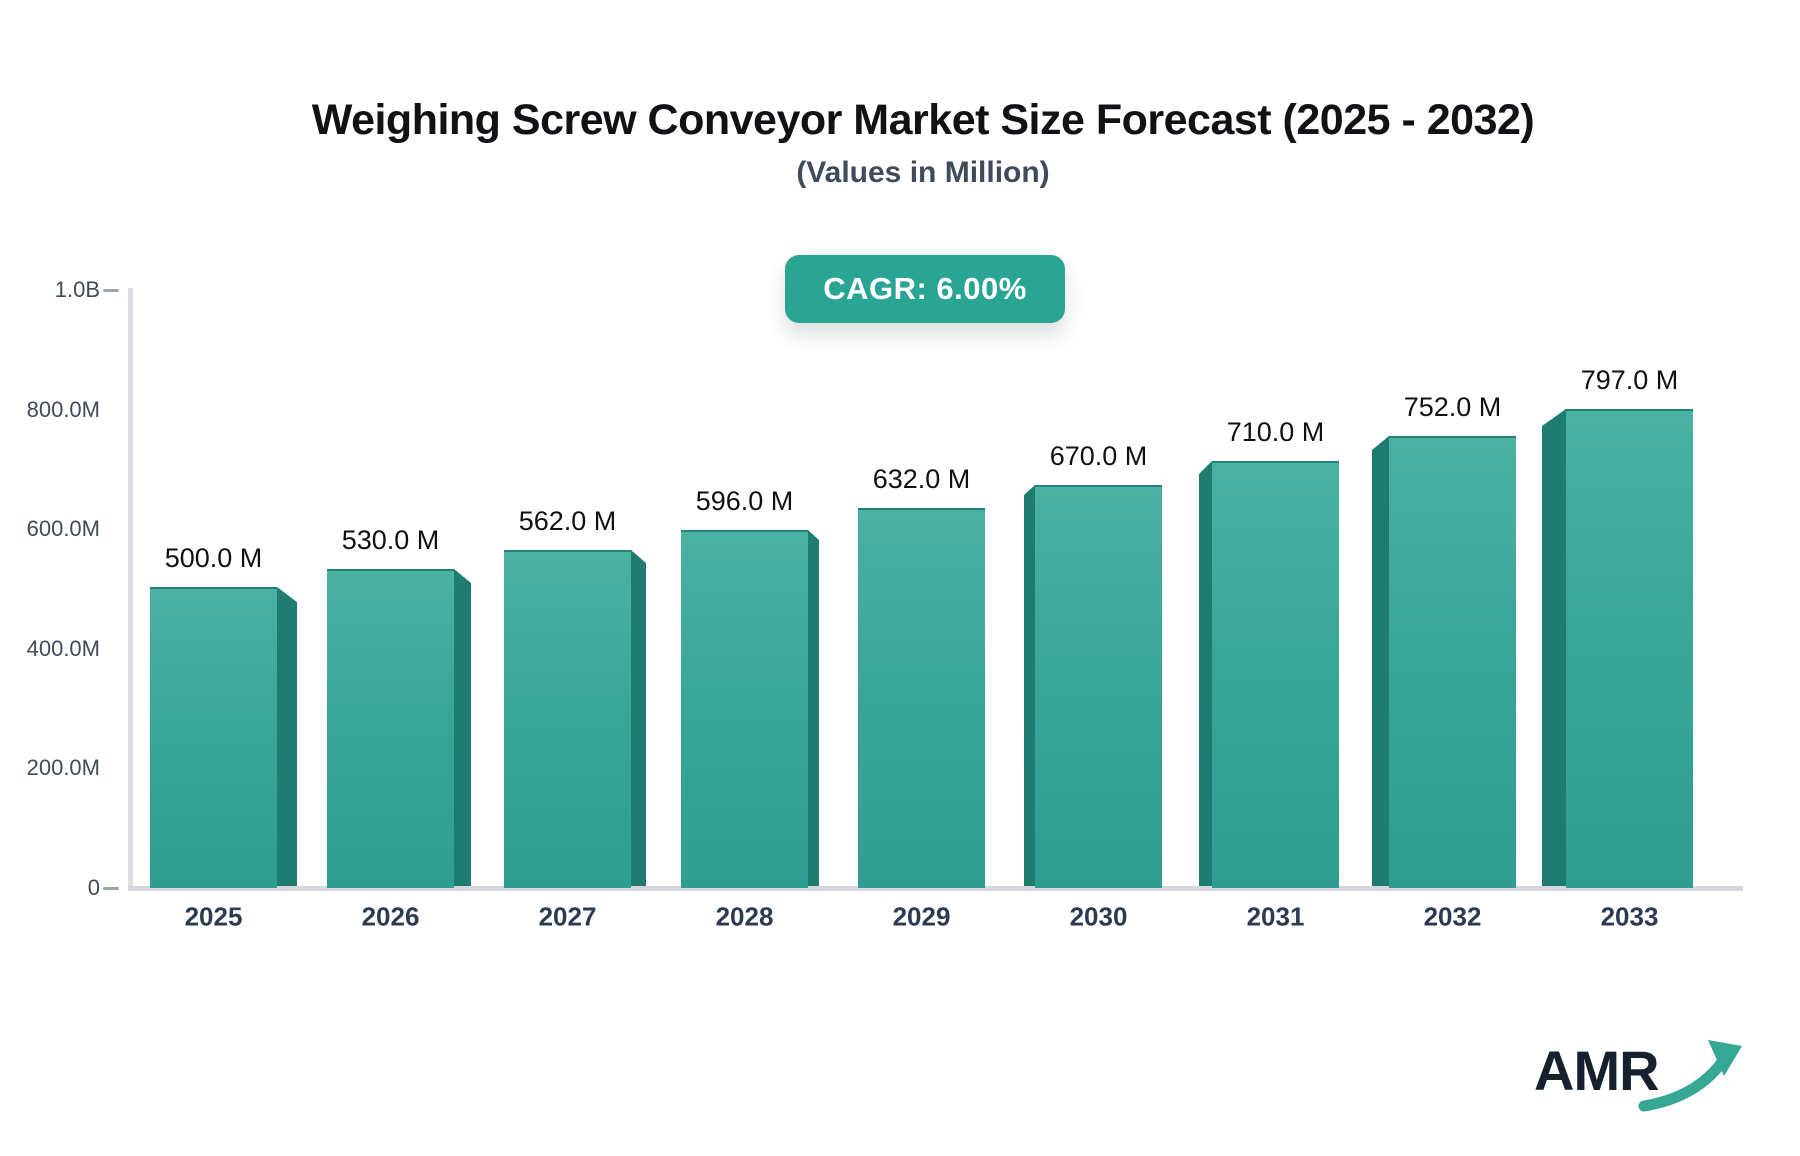 Image resolution: width=1800 pixels, height=1156 pixels. I want to click on x-axis-label-2025: 2025, so click(213, 916).